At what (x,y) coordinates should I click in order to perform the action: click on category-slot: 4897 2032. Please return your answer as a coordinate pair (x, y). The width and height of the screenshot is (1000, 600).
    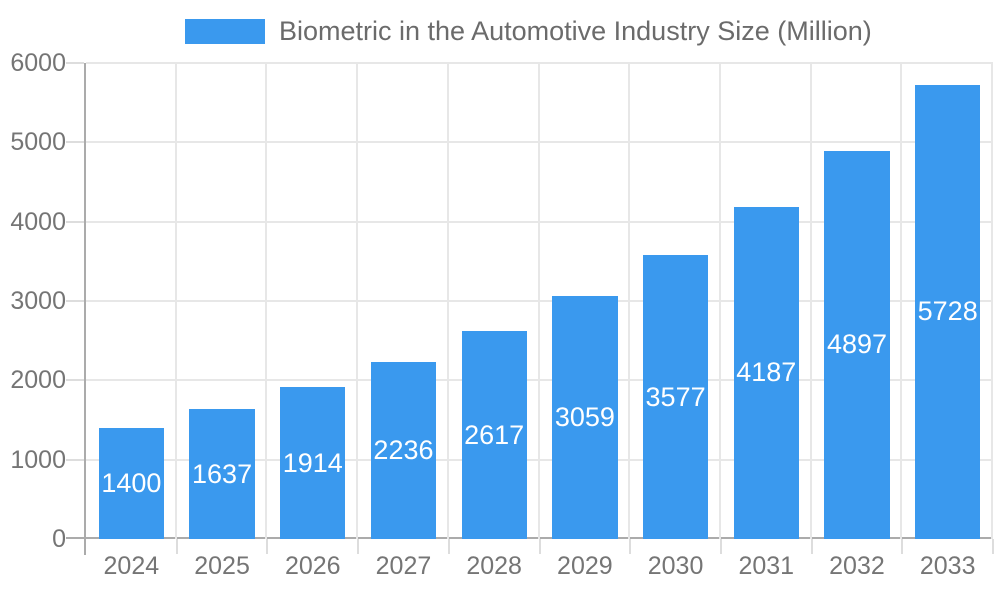
    Looking at the image, I should click on (858, 321).